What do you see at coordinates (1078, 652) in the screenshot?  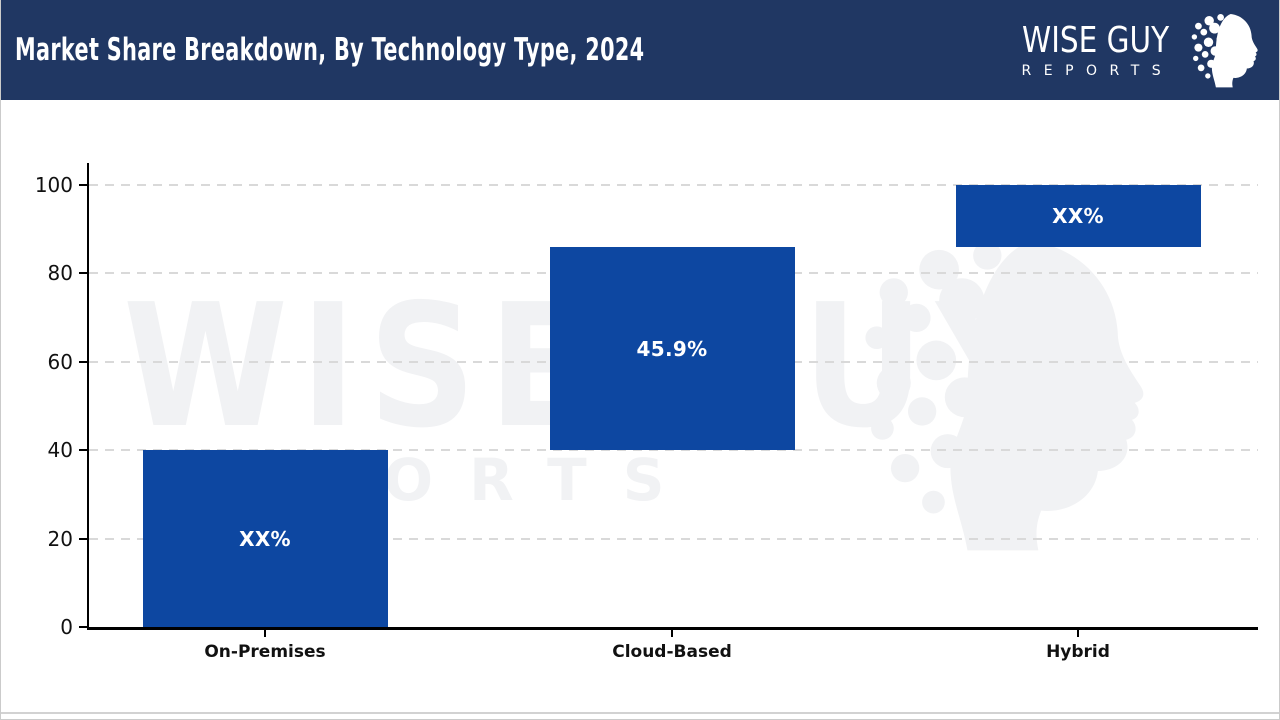 I see `x-tick-label-hybrid: Hybrid` at bounding box center [1078, 652].